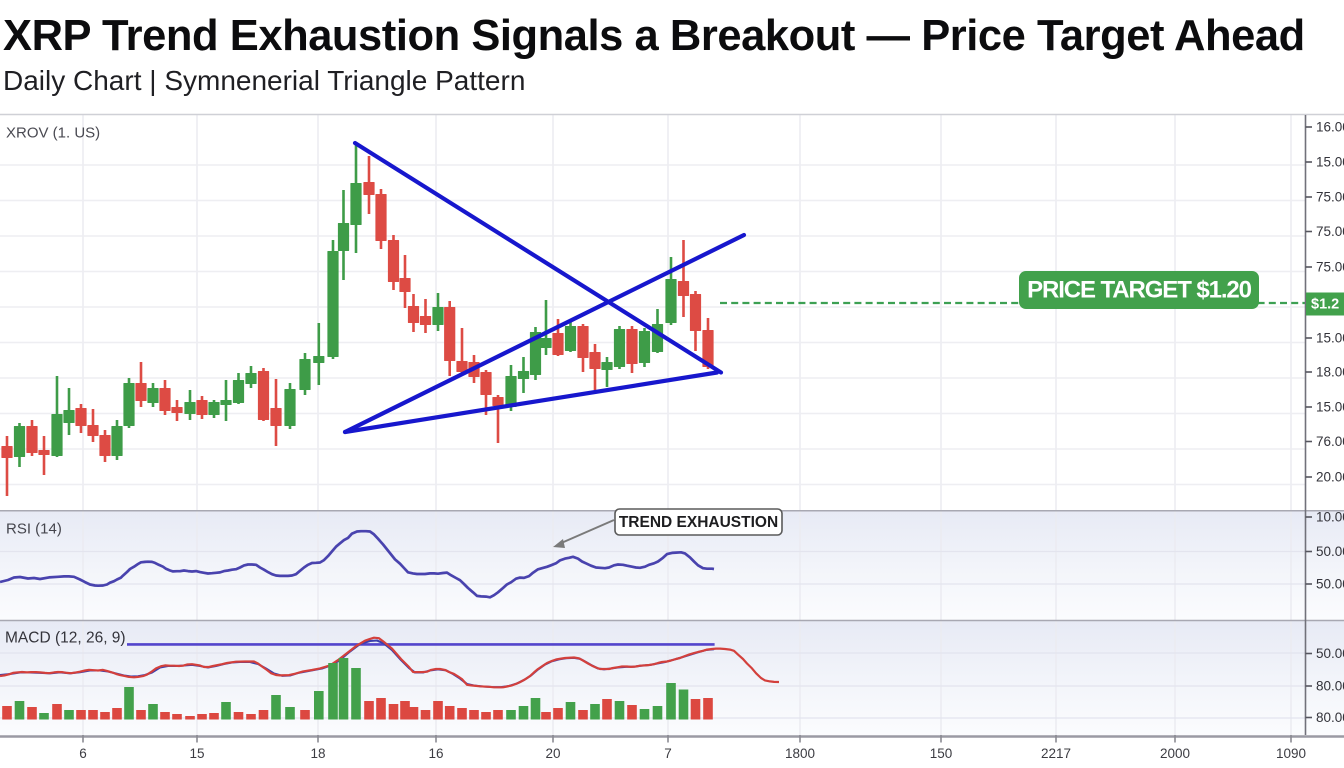 This screenshot has height=768, width=1344. I want to click on svg-text: 2000, so click(1175, 753).